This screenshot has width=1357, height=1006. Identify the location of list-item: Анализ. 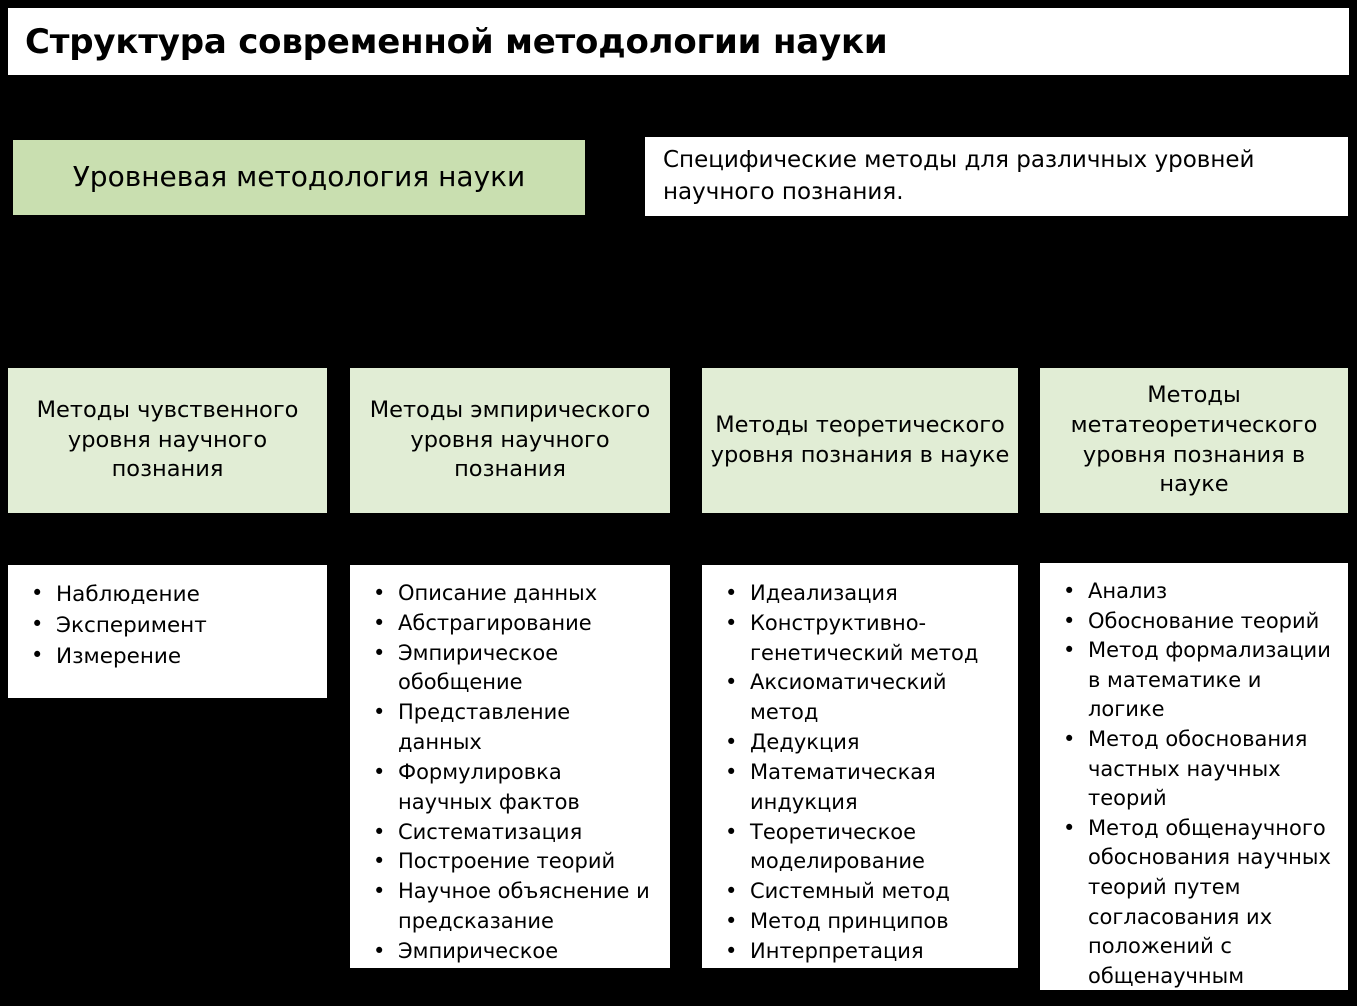
(1194, 592).